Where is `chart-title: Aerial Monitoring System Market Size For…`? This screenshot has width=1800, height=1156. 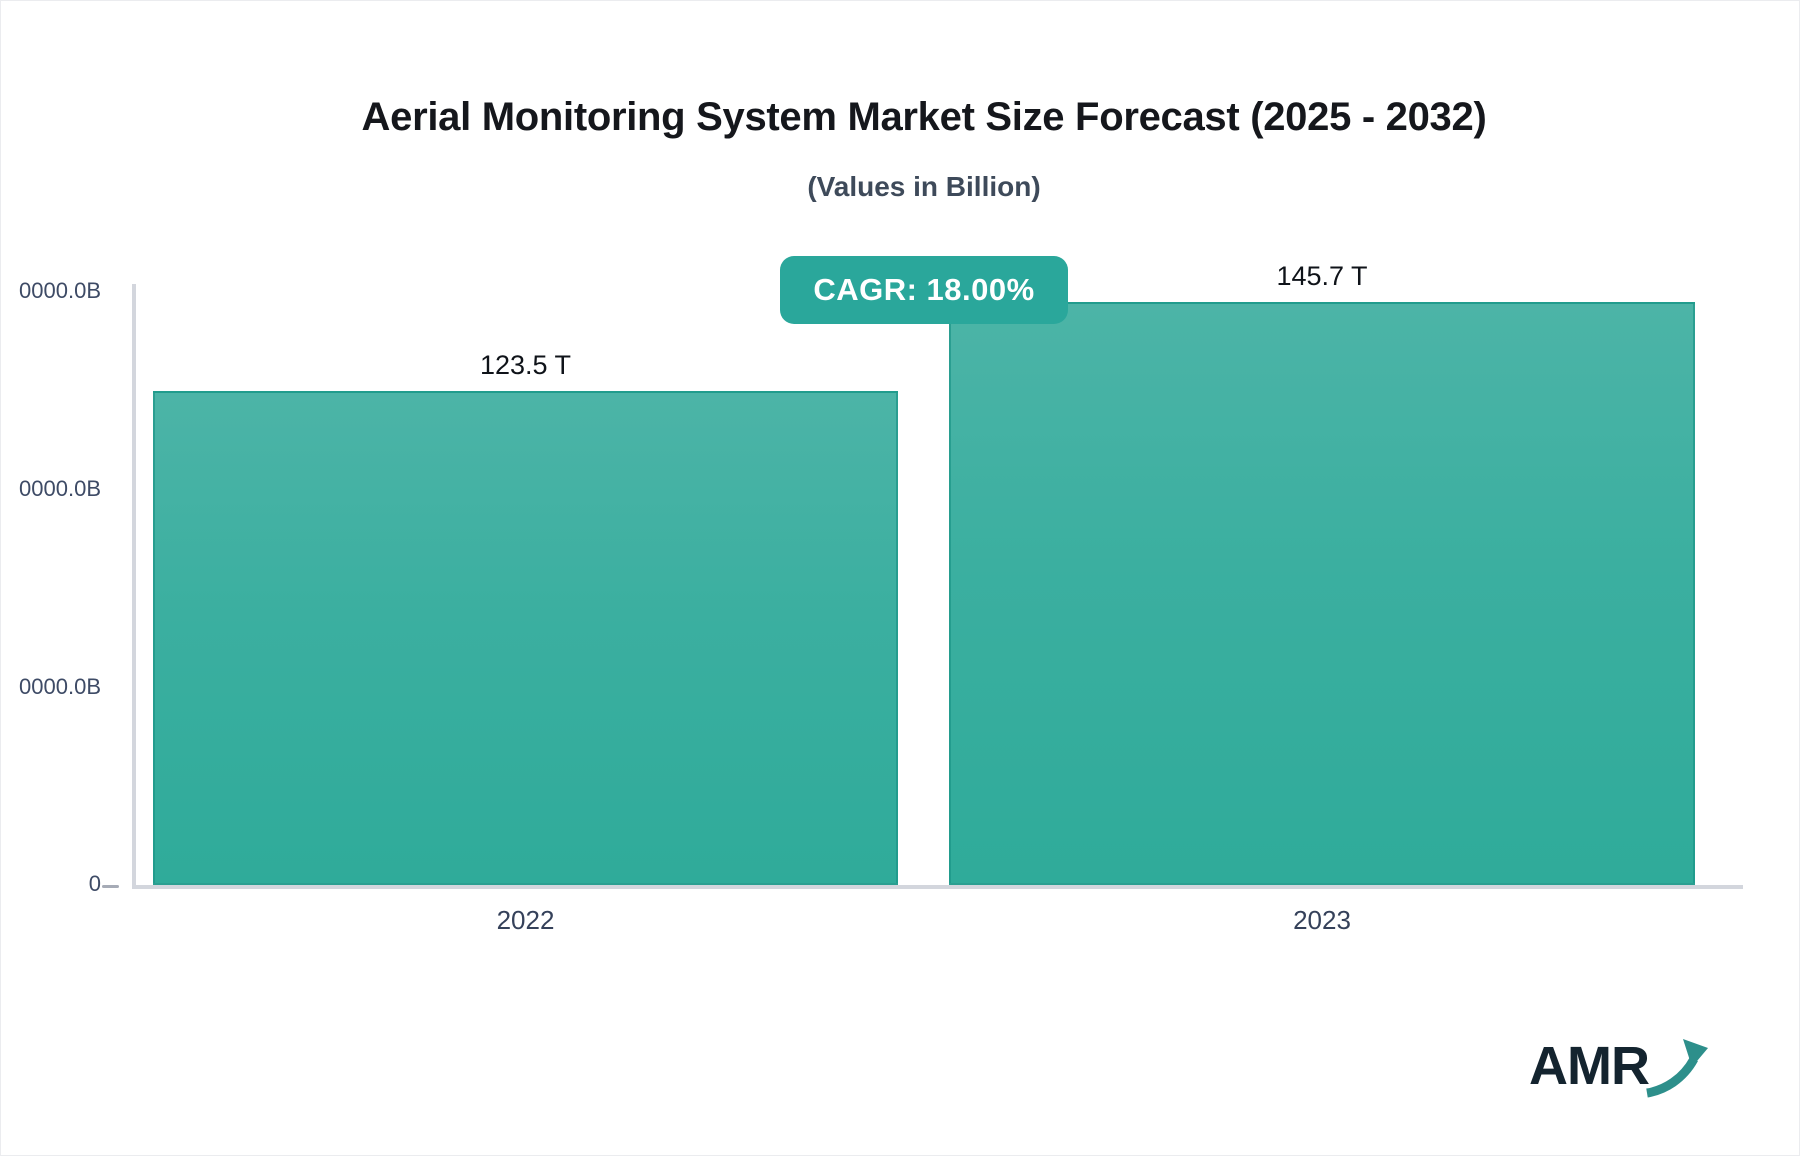 chart-title: Aerial Monitoring System Market Size For… is located at coordinates (924, 117).